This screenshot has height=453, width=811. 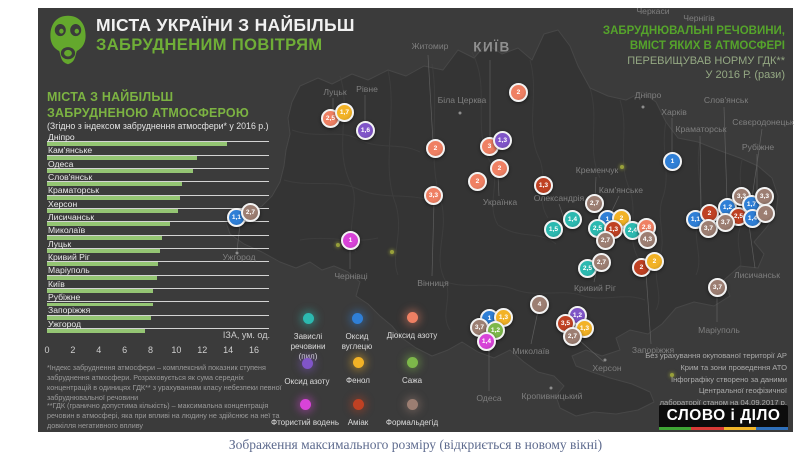 I want to click on city-label: Херсон, so click(x=607, y=368).